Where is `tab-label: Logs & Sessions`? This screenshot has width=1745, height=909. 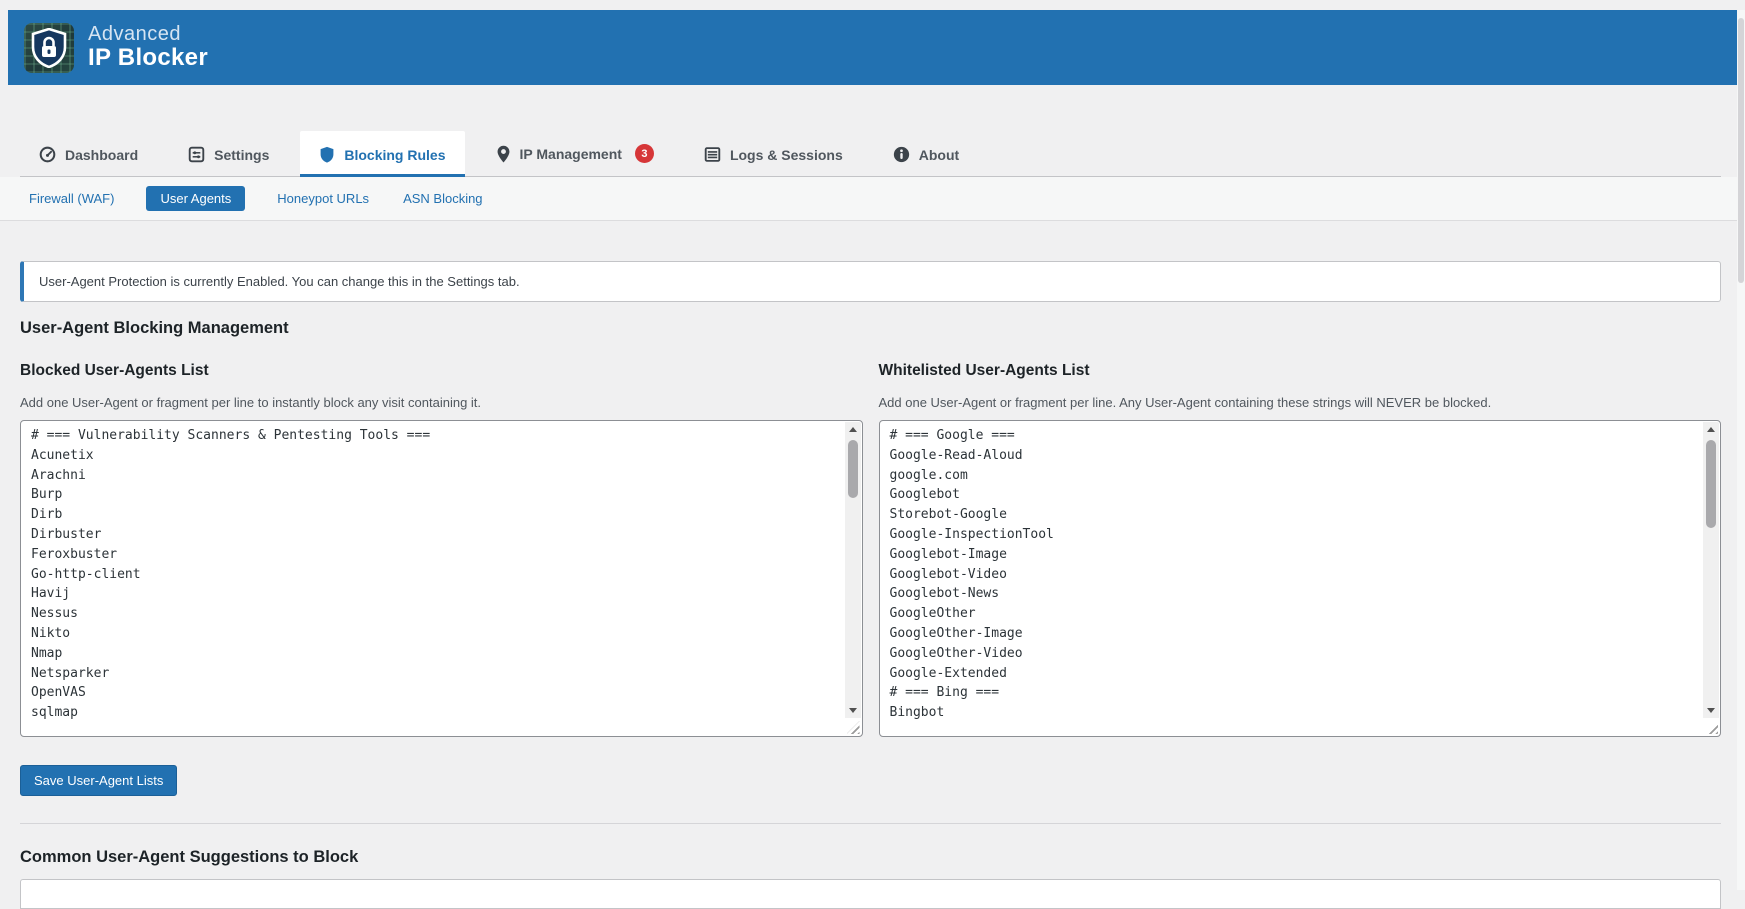
tab-label: Logs & Sessions is located at coordinates (786, 154).